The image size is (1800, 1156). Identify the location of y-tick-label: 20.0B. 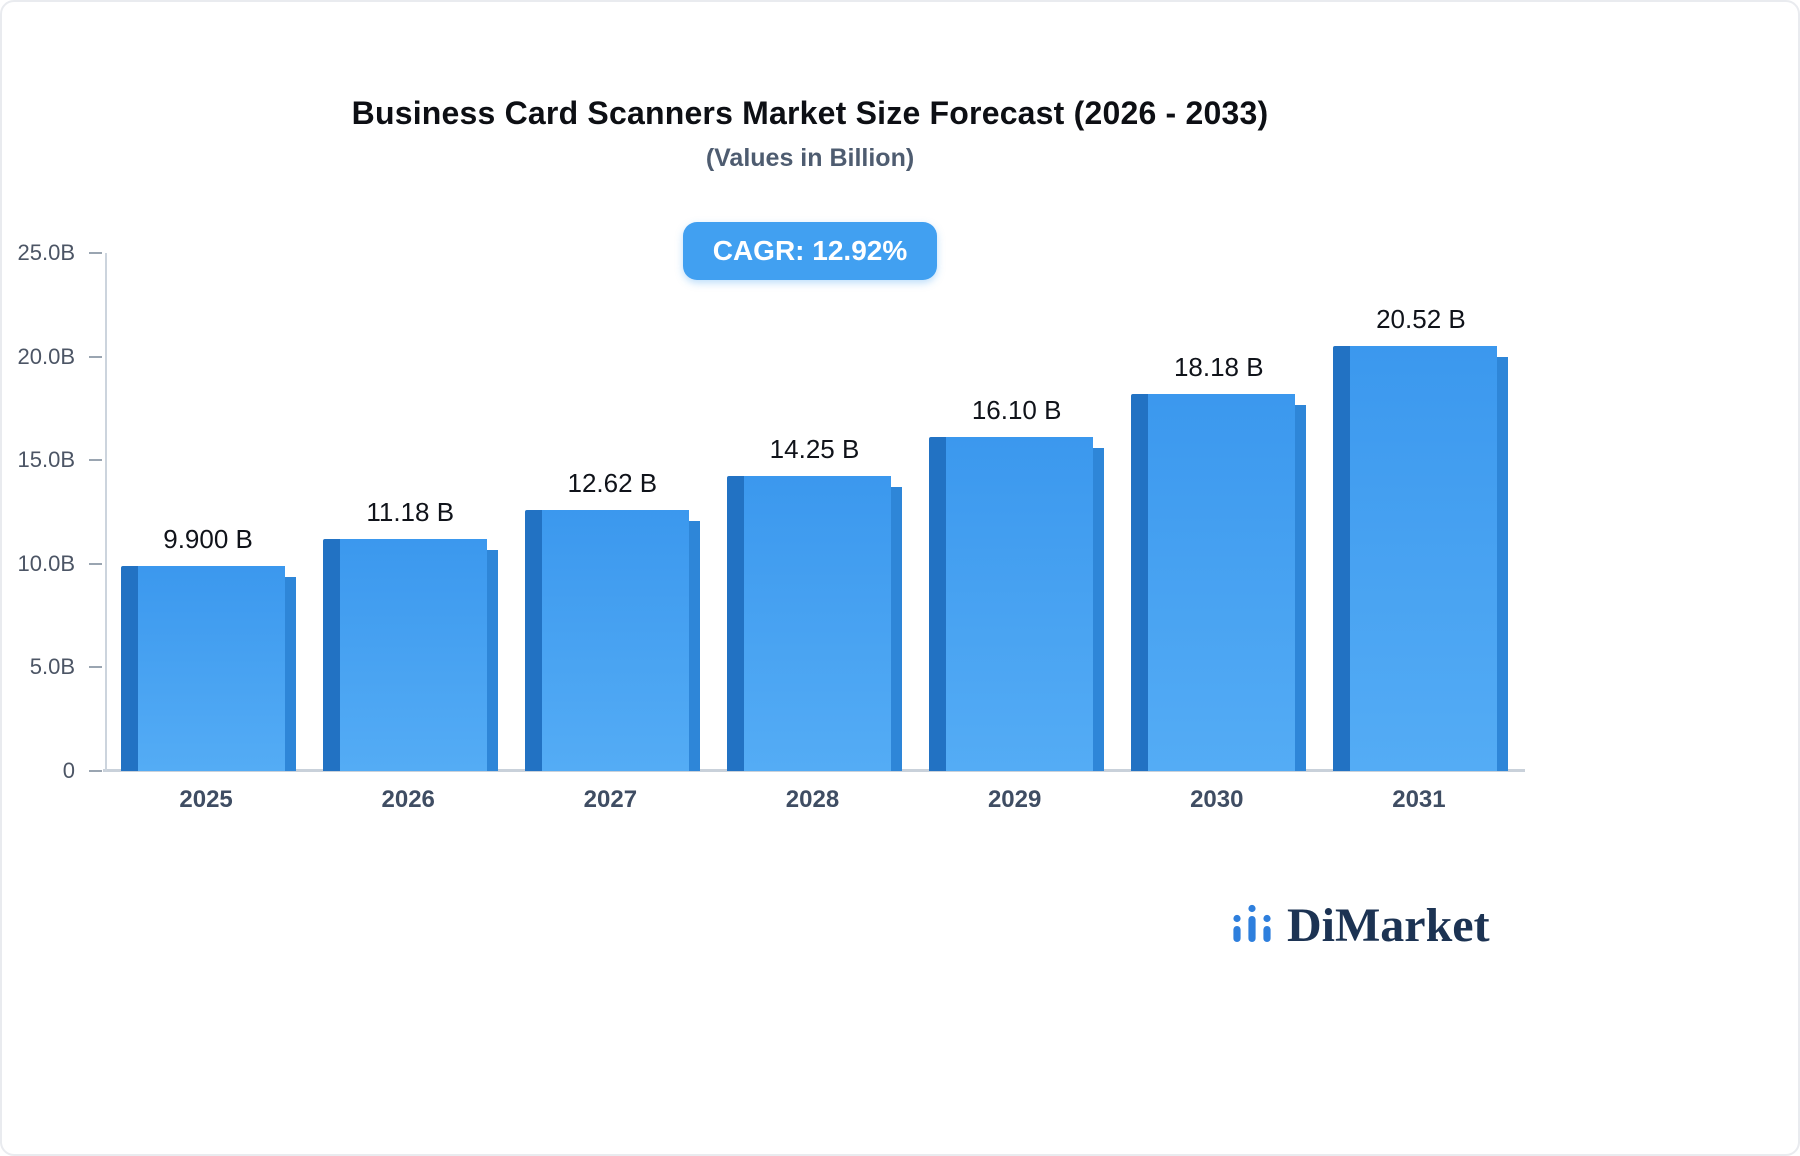
(46, 356).